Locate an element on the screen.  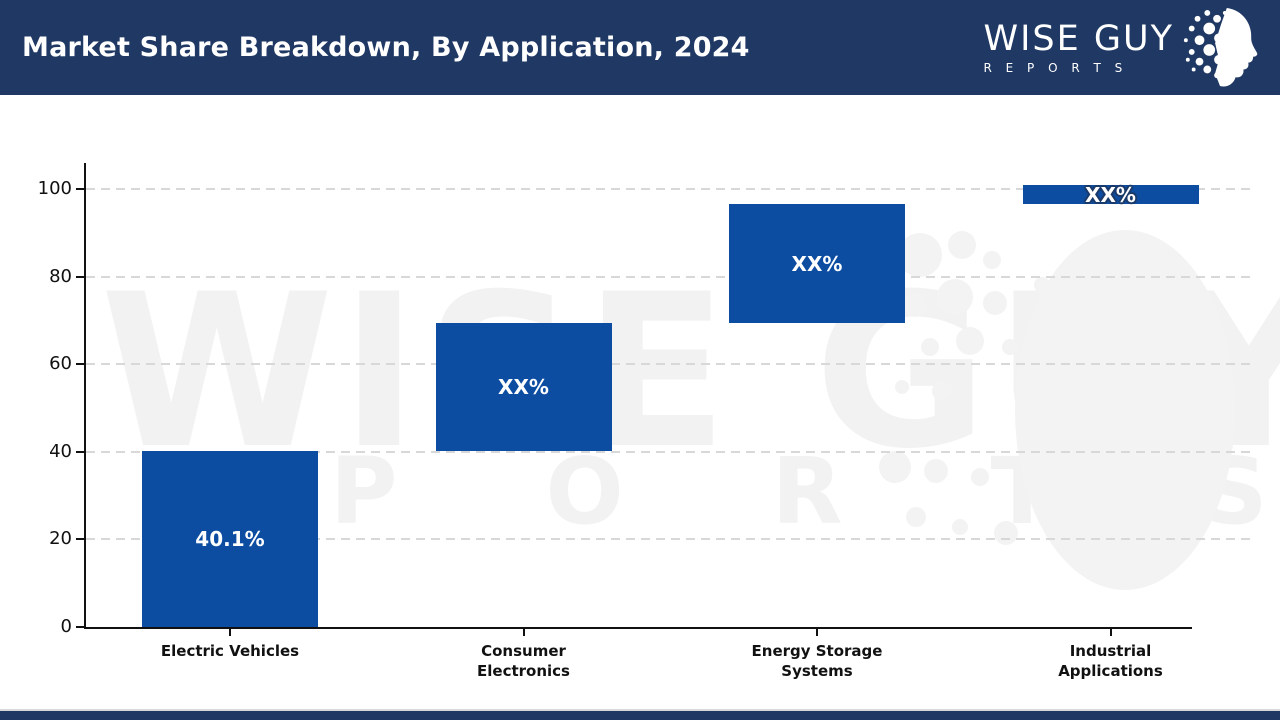
y-tick-label: 20 is located at coordinates (60, 539).